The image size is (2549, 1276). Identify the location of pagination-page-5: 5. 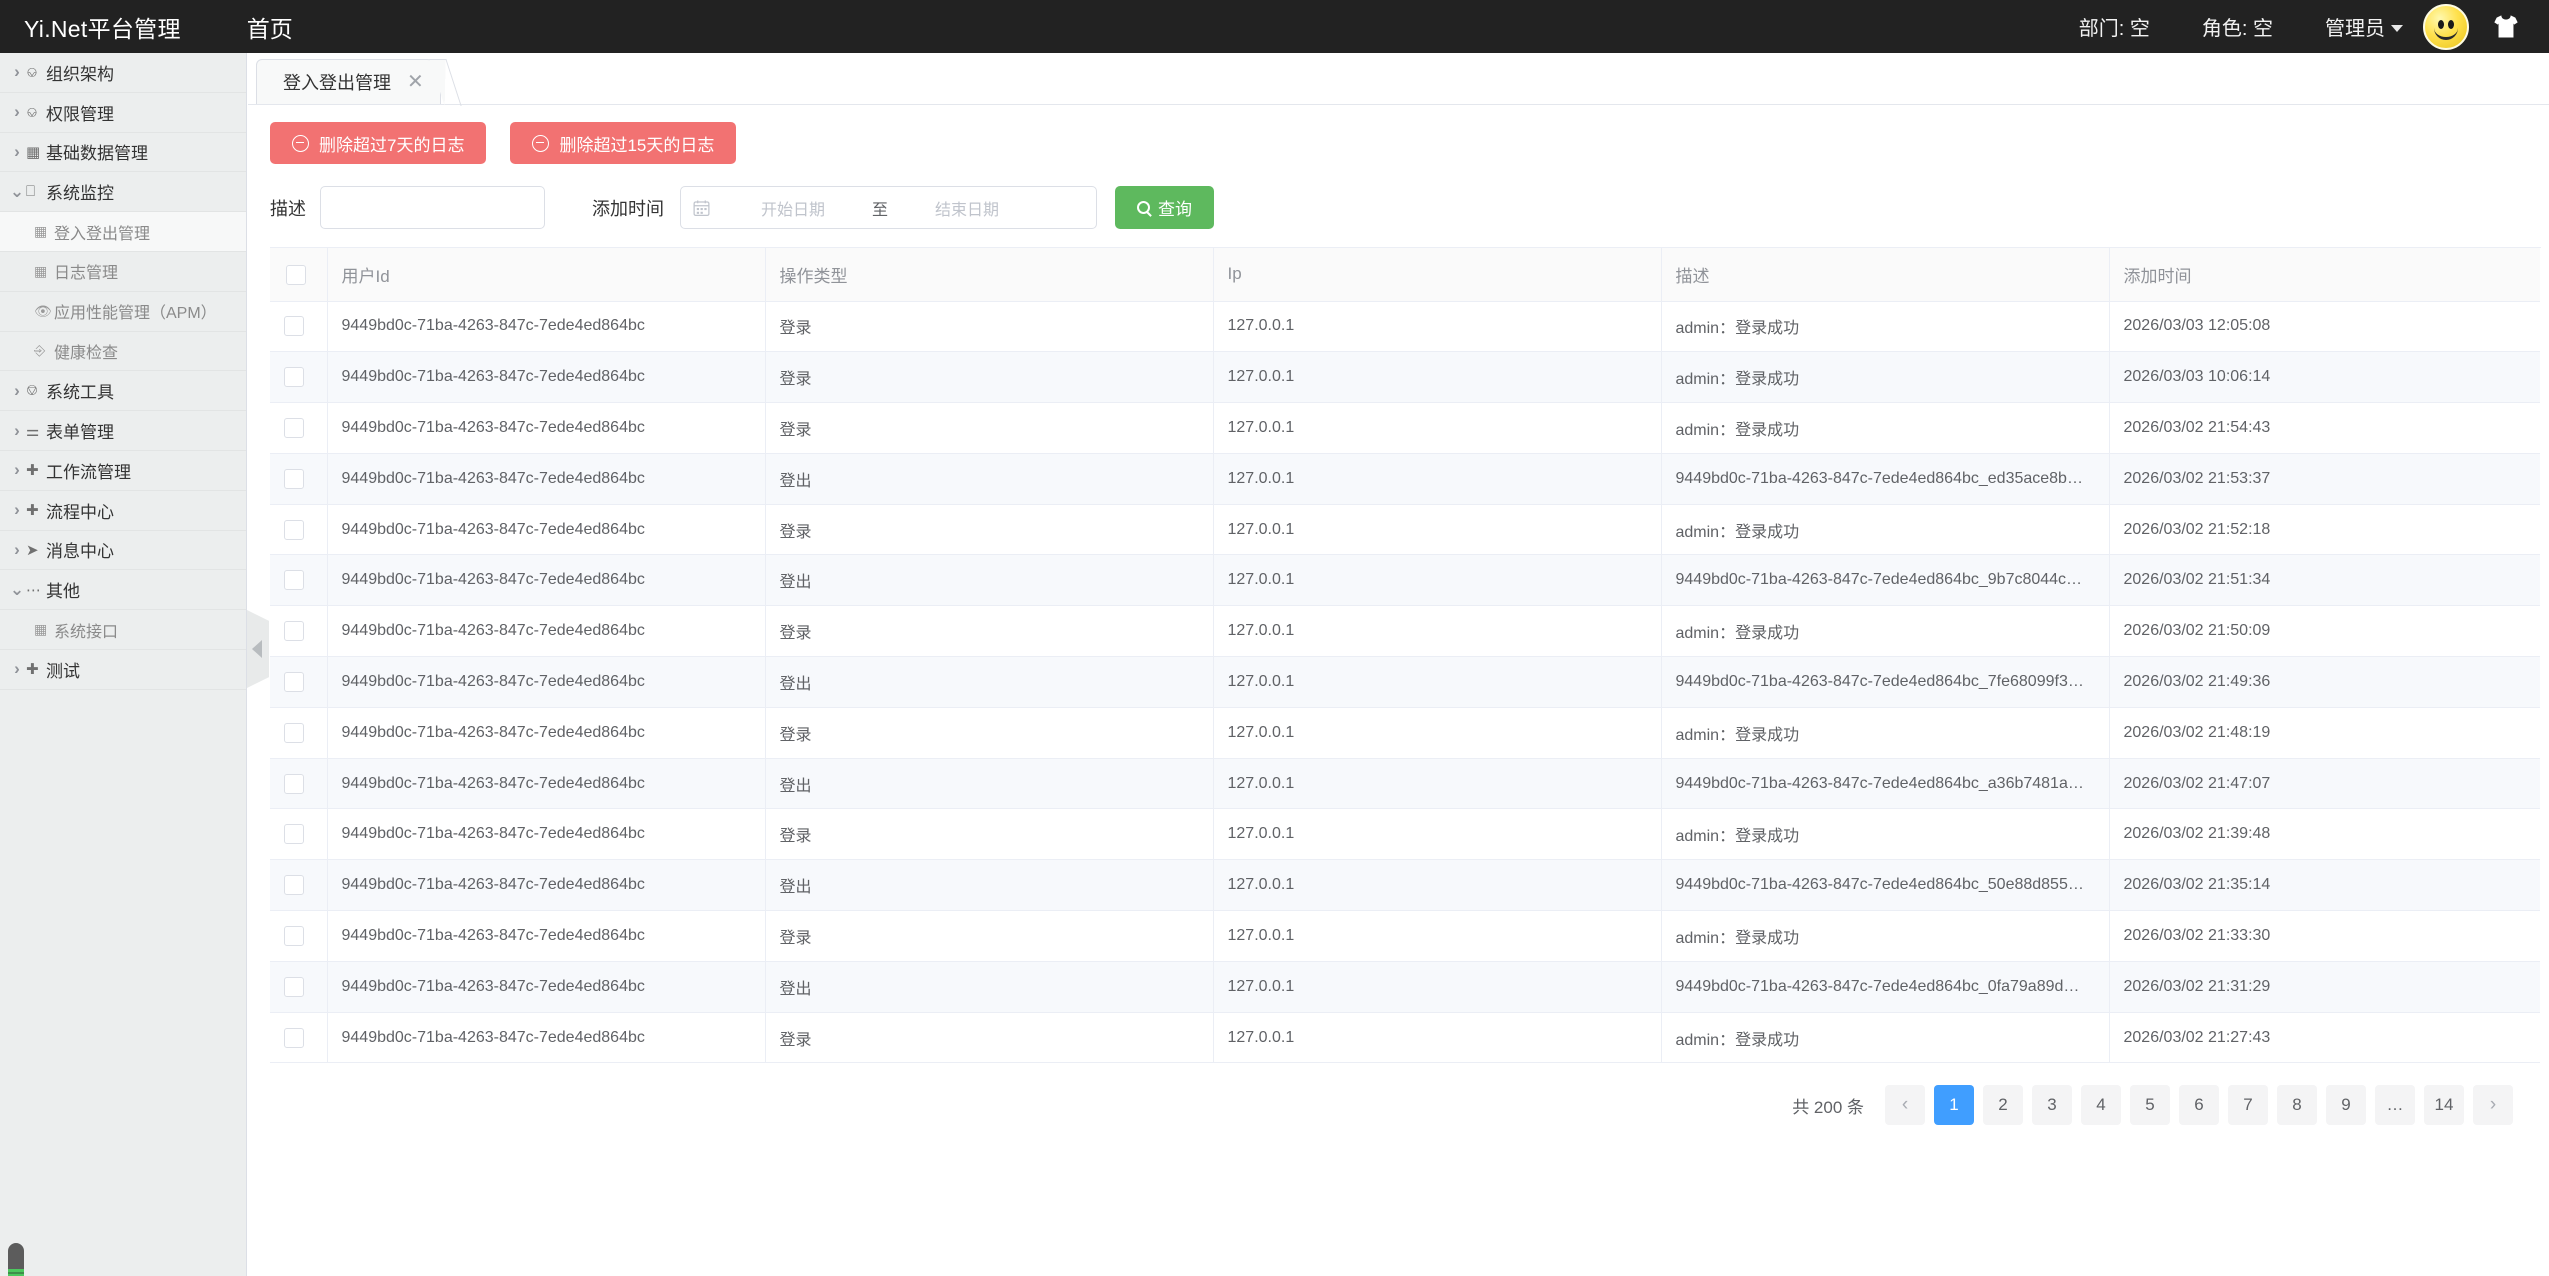
(2150, 1105).